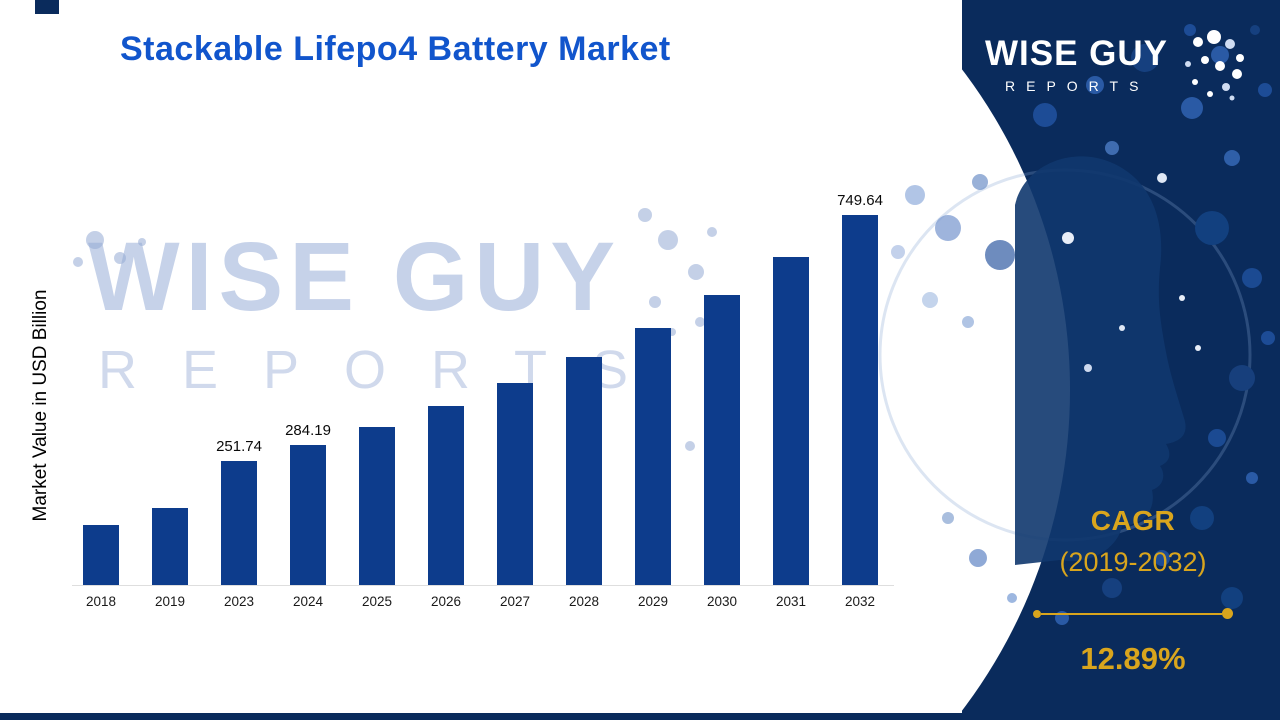  I want to click on logo-subtitle: REPORTS, so click(1077, 86).